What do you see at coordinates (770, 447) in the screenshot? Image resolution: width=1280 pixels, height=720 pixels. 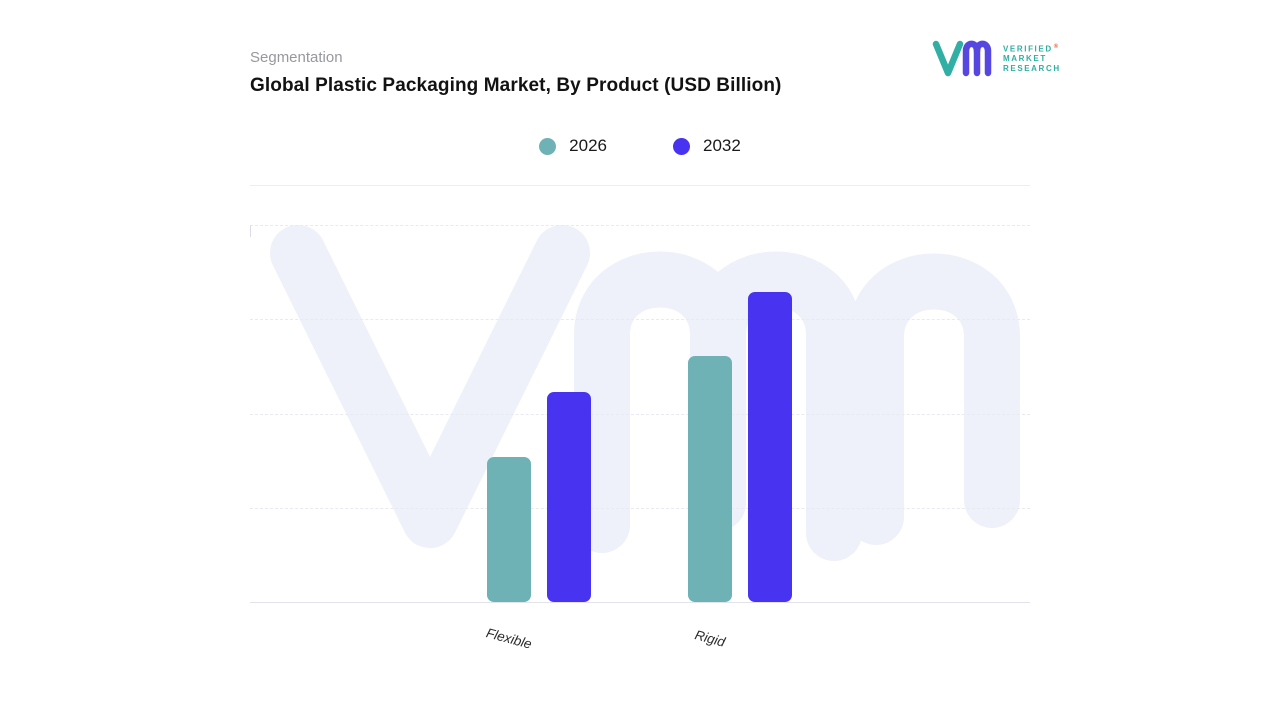 I see `bar-rigid-2032` at bounding box center [770, 447].